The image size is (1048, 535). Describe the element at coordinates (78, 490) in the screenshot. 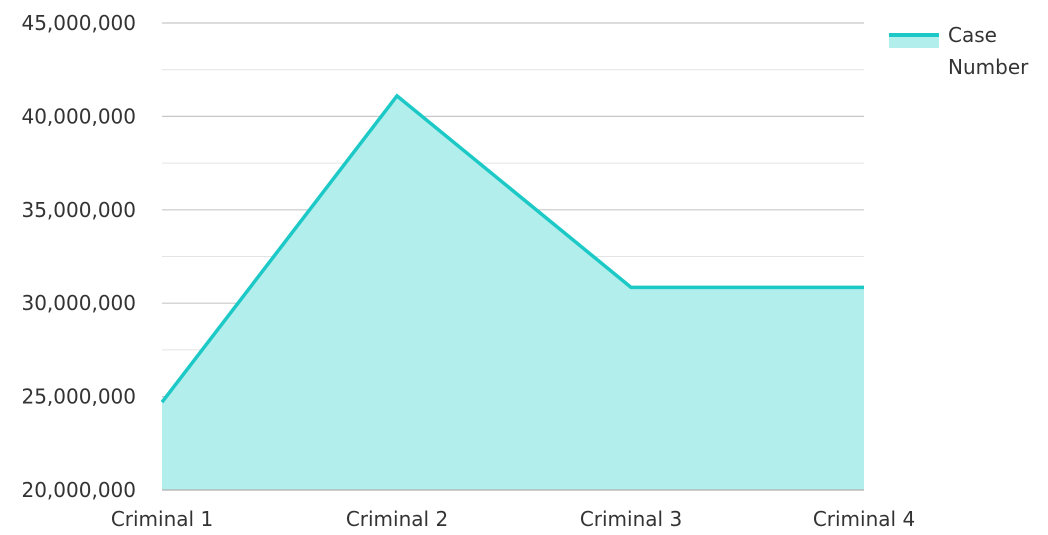

I see `y-tick-label: 20,000,000` at that location.